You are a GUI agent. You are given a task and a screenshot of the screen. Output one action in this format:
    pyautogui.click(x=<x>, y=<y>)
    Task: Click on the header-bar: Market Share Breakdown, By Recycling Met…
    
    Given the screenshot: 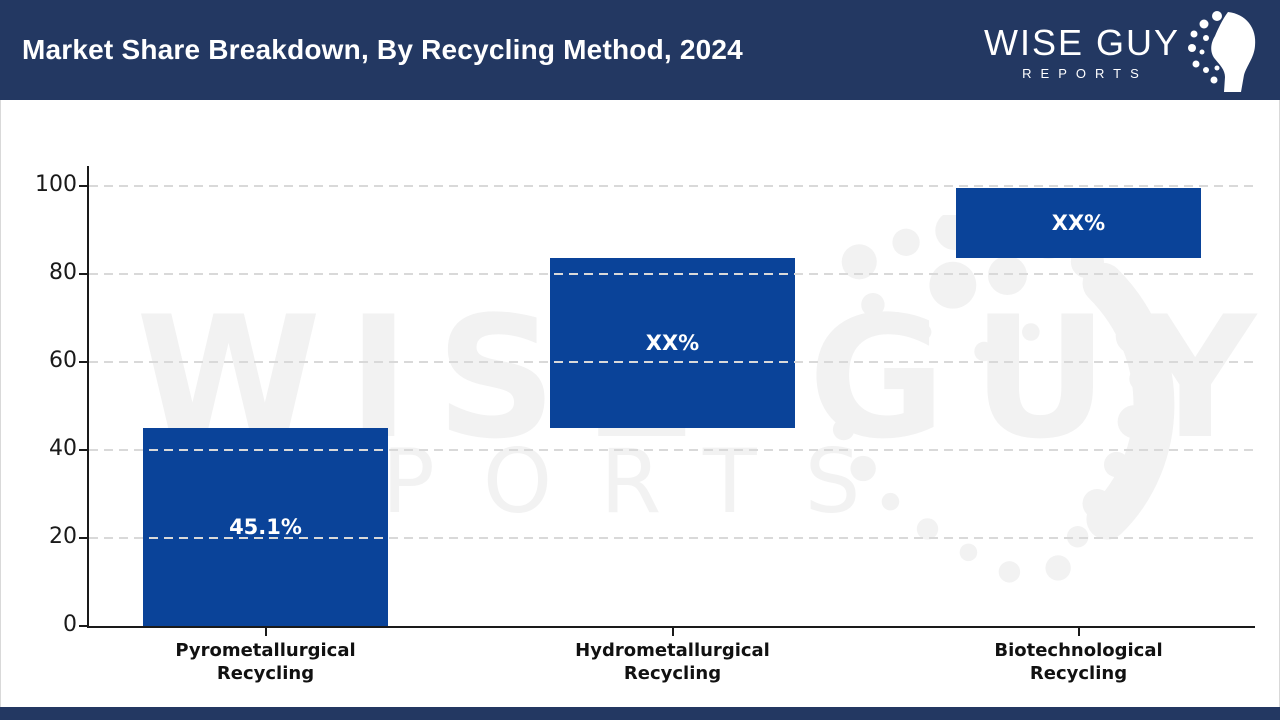 What is the action you would take?
    pyautogui.click(x=640, y=50)
    